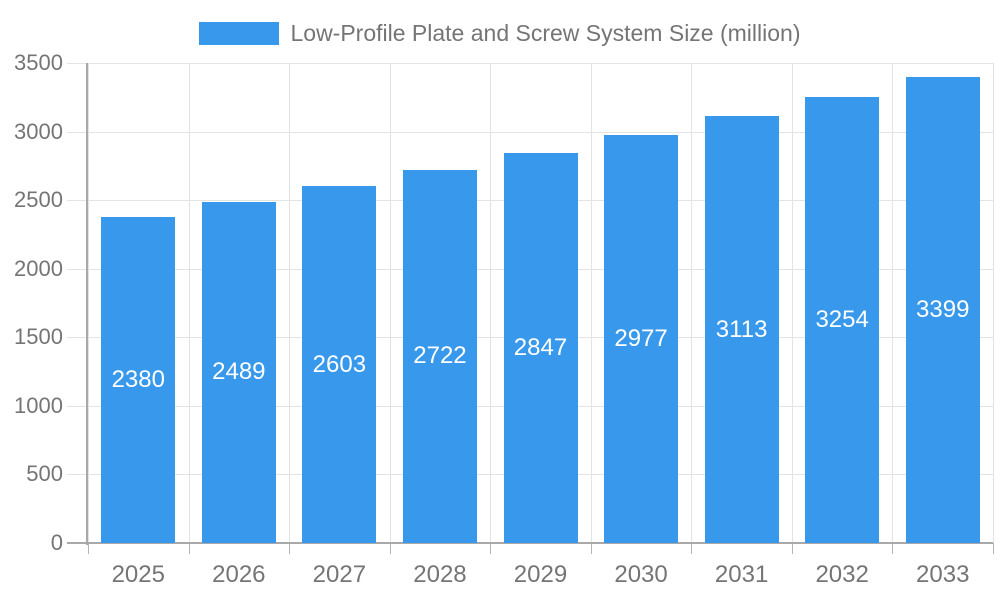 The height and width of the screenshot is (600, 1000). Describe the element at coordinates (44, 474) in the screenshot. I see `y-tick-label: 500` at that location.